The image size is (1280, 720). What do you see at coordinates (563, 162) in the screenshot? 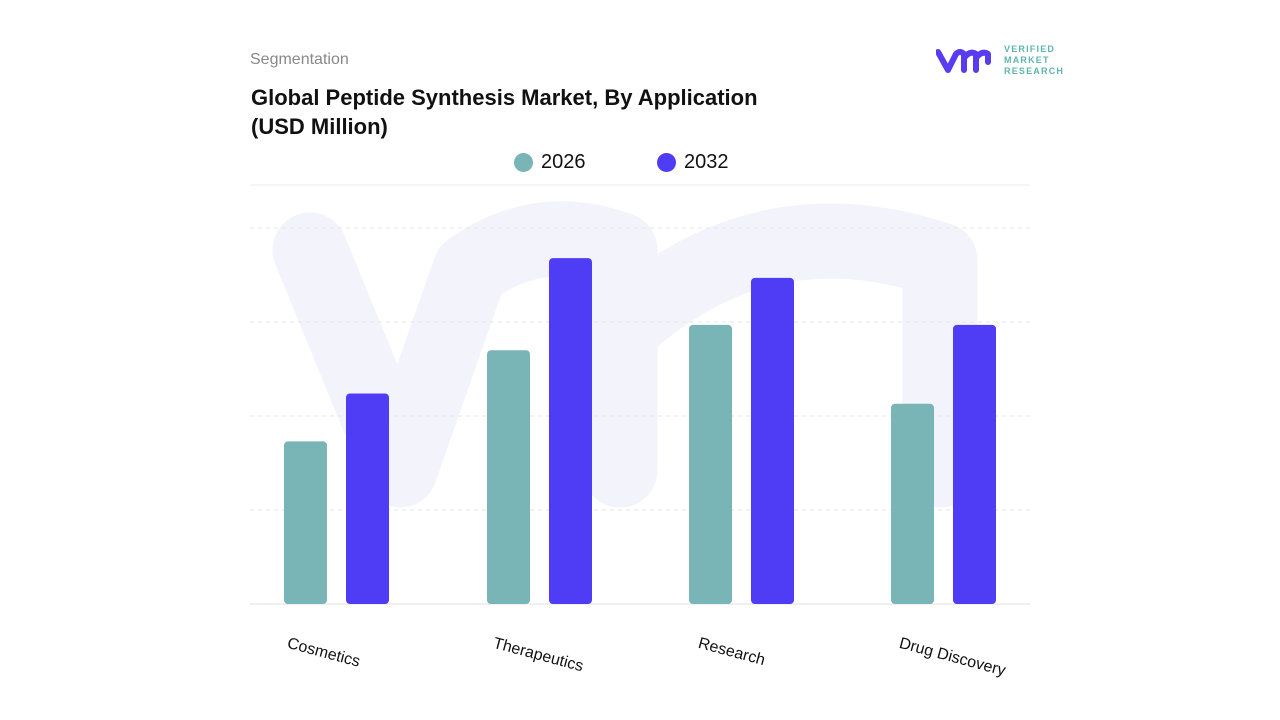
I see `legend-label-2026: 2026` at bounding box center [563, 162].